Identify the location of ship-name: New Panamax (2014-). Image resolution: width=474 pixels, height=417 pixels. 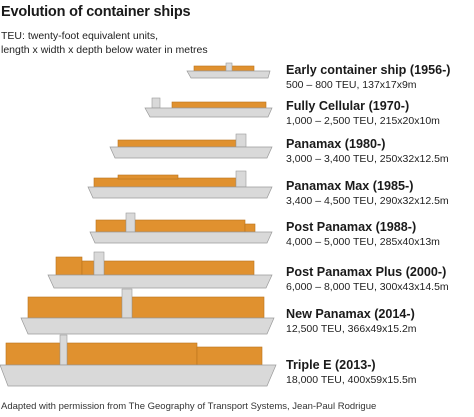
(350, 314).